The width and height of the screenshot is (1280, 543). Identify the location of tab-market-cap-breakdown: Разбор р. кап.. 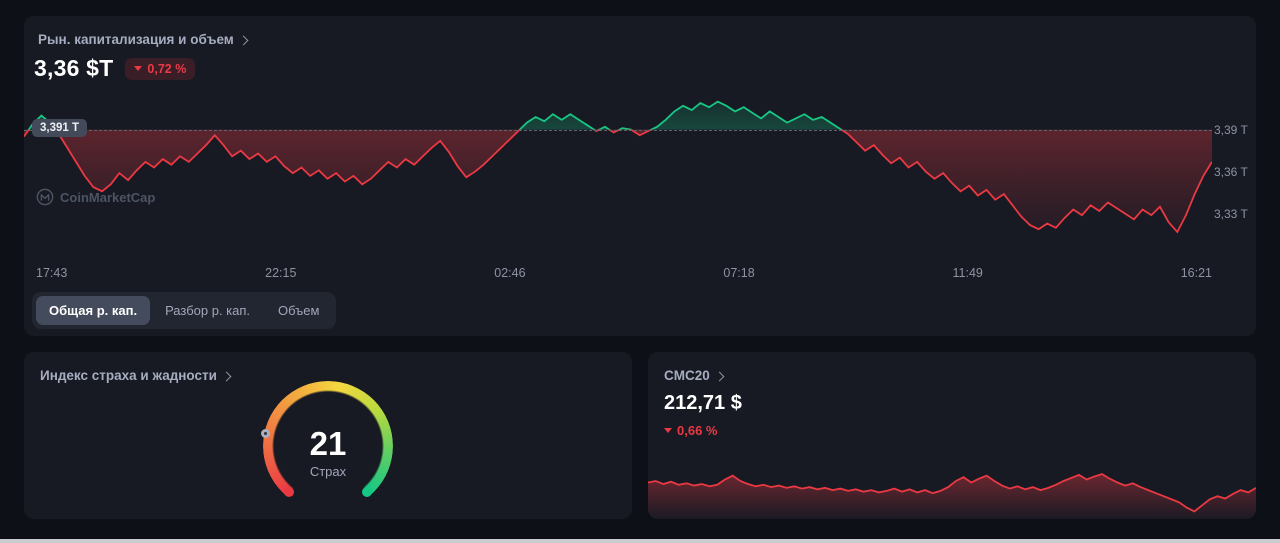
(208, 310).